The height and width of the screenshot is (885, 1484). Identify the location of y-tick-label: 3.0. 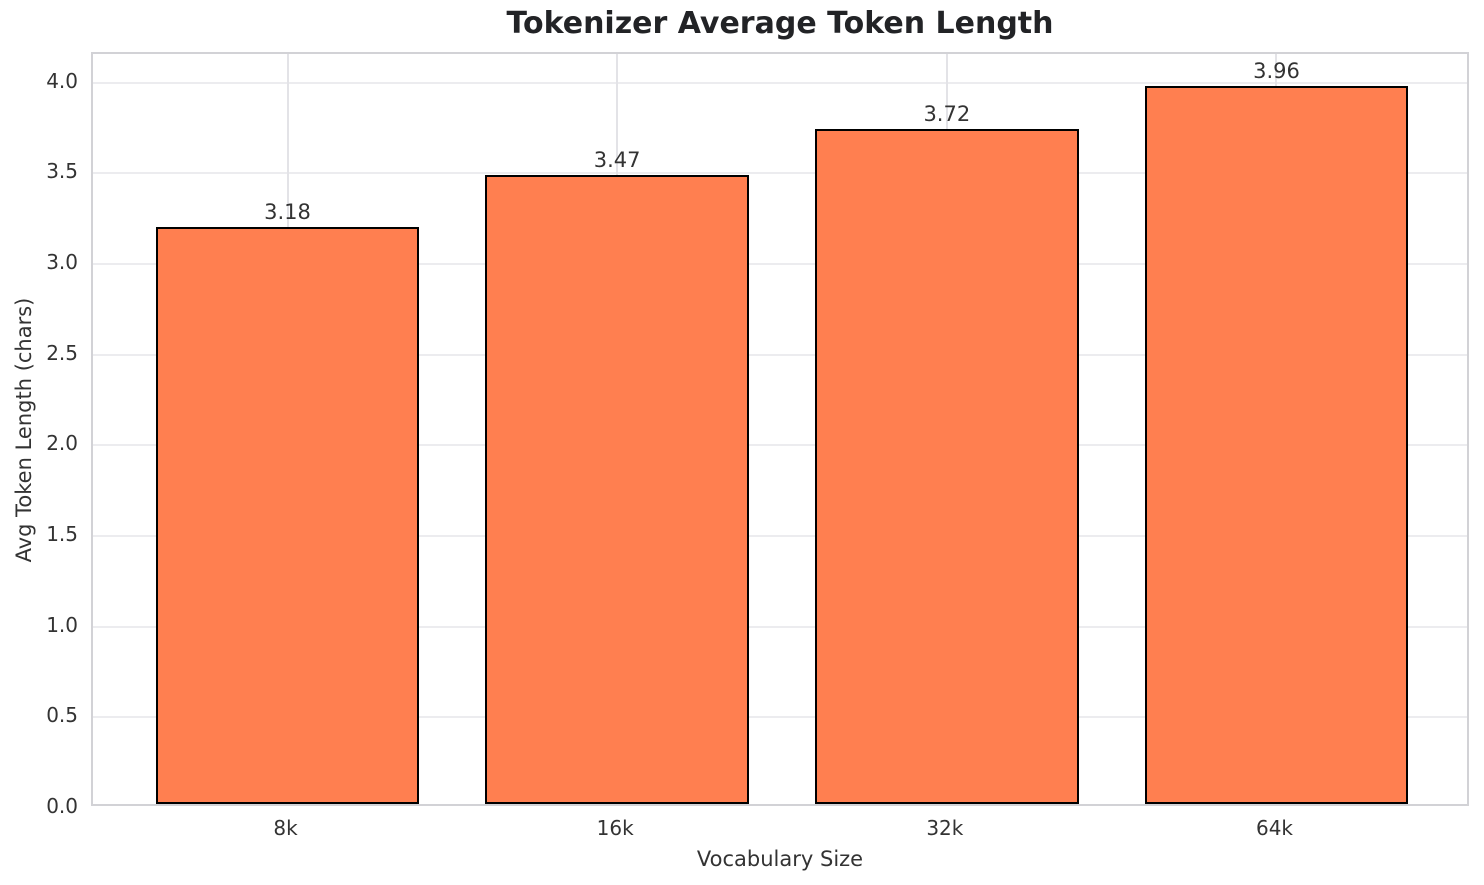
(62, 261).